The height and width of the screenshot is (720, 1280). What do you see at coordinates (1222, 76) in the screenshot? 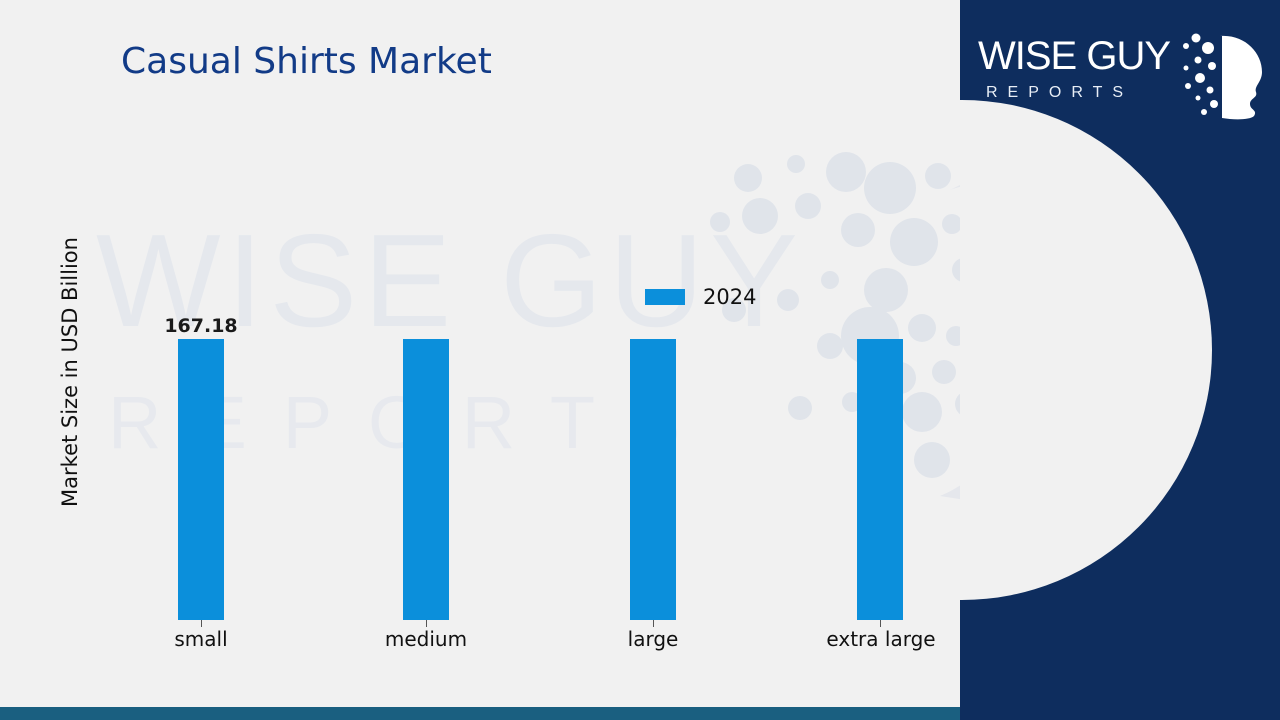
I see `logo-head-profile-icon` at bounding box center [1222, 76].